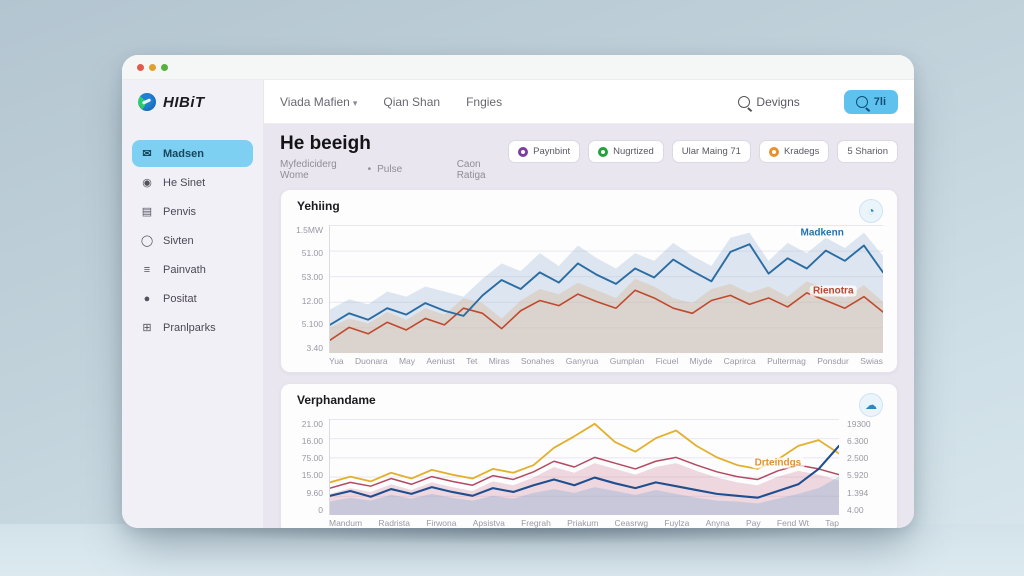 The image size is (1024, 576). Describe the element at coordinates (441, 522) in the screenshot. I see `x-tick: Firwona` at that location.